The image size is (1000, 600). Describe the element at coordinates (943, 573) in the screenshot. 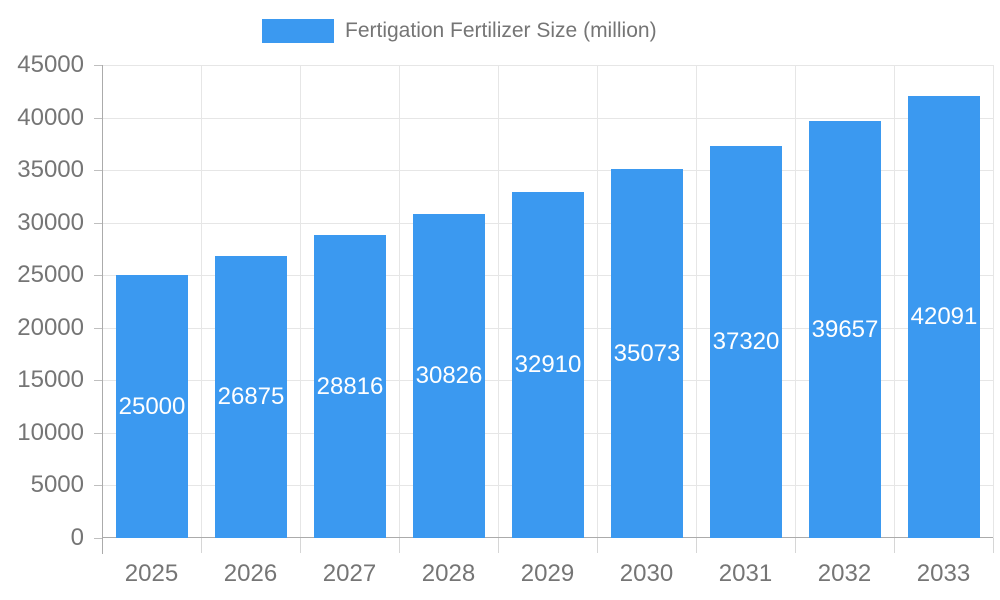

I see `x-axis-label: 2033` at that location.